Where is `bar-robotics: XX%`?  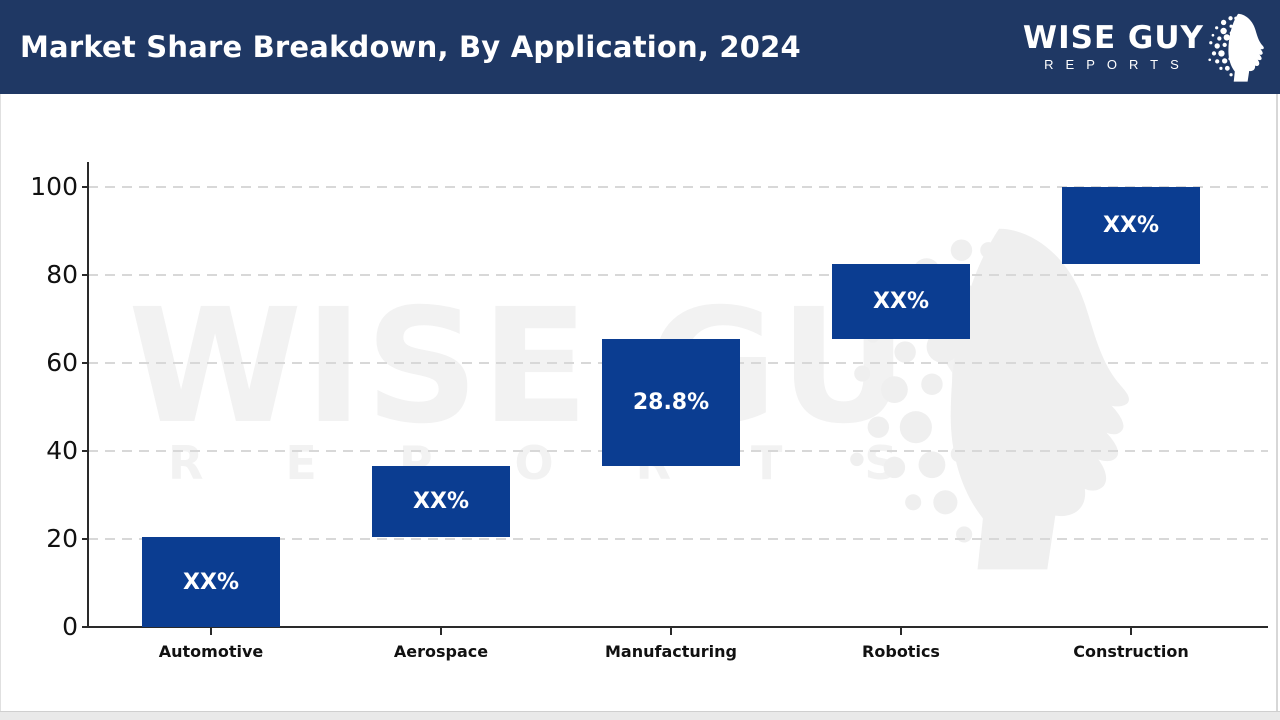
bar-robotics: XX% is located at coordinates (901, 302).